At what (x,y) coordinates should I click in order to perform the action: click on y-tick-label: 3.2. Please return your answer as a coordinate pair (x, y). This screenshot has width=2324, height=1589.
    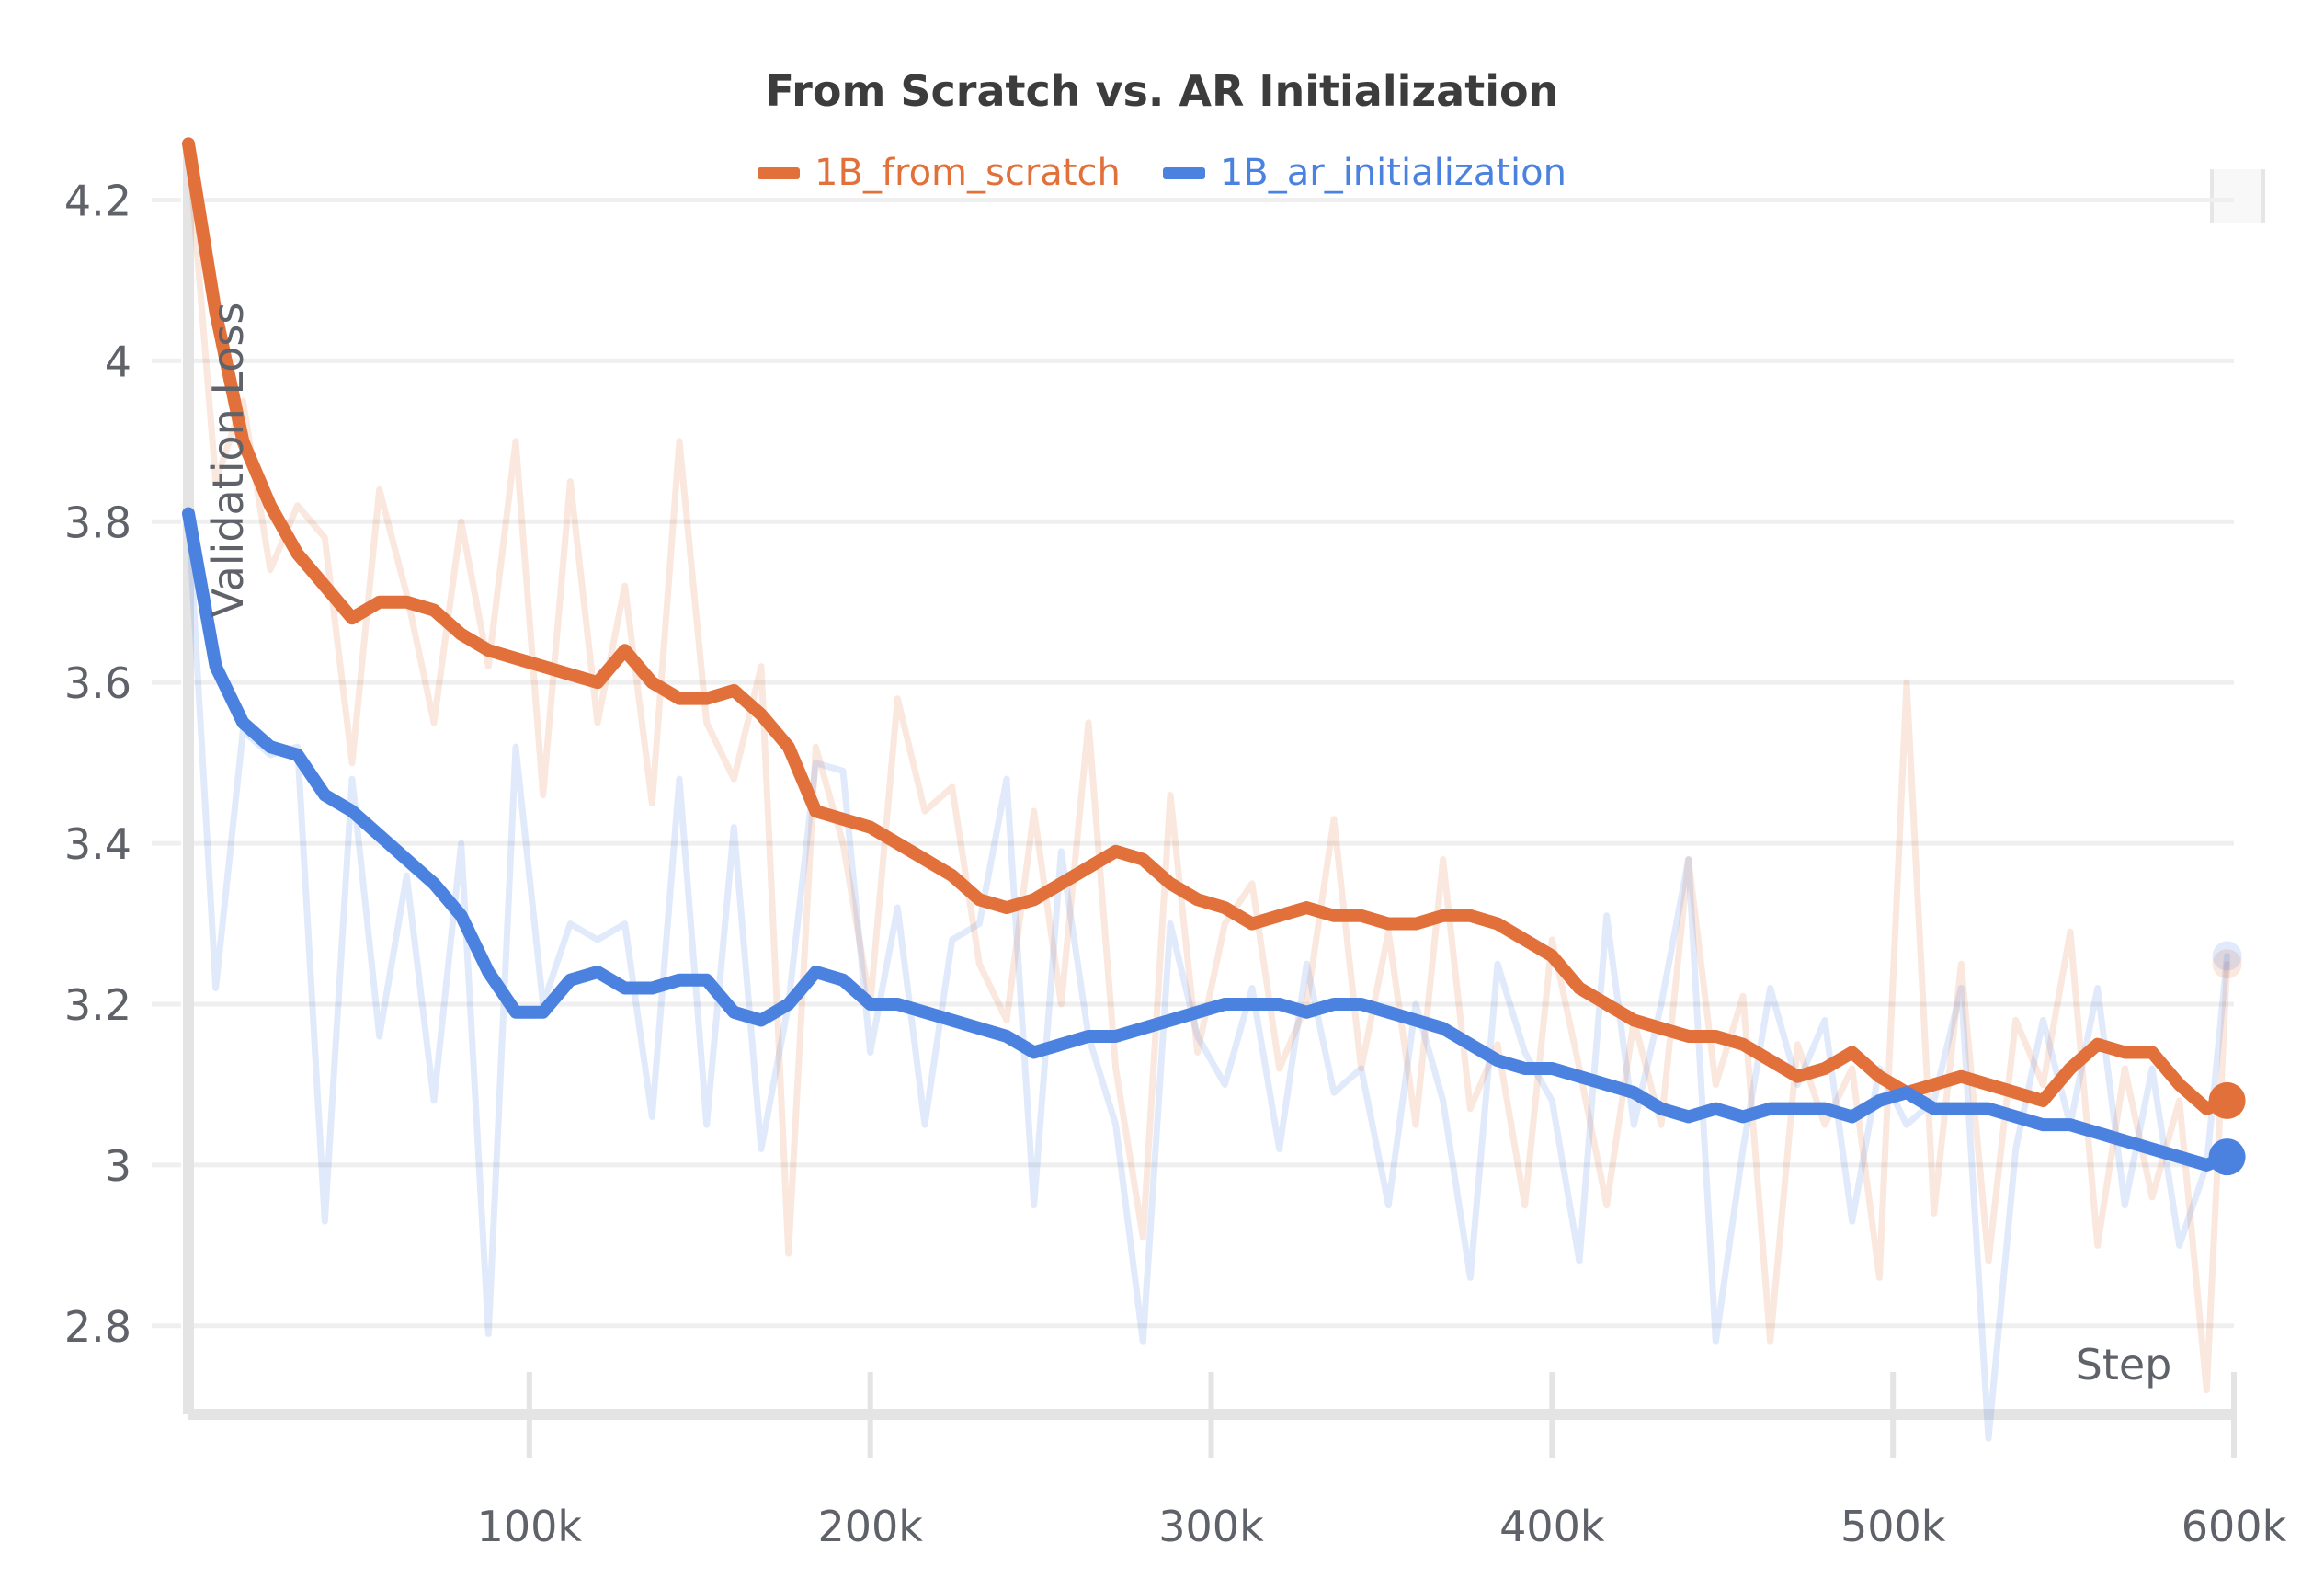
    Looking at the image, I should click on (98, 1005).